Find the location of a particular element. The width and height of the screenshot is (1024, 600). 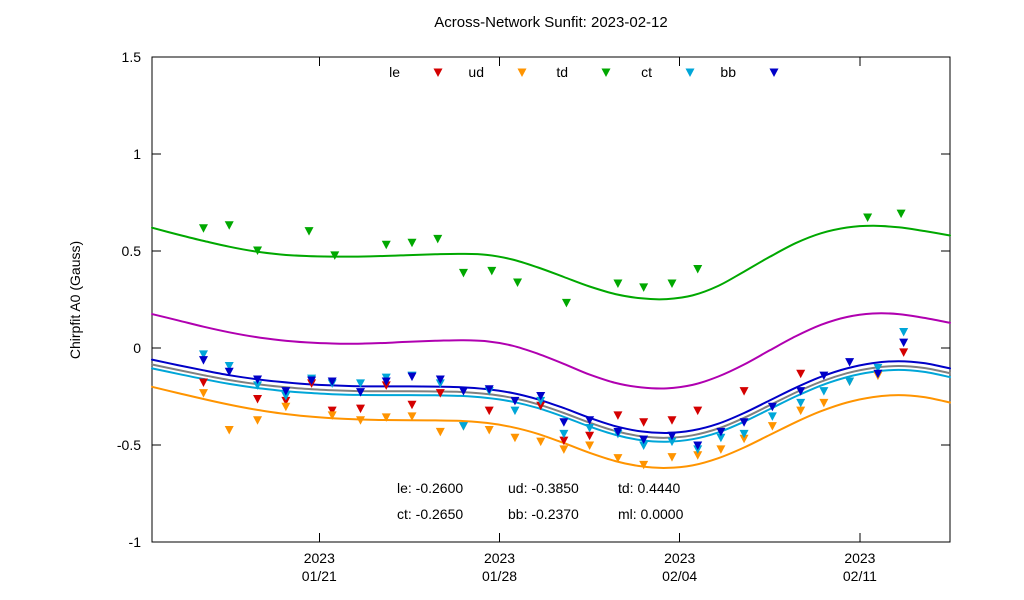

legend-marker-ct is located at coordinates (690, 72).